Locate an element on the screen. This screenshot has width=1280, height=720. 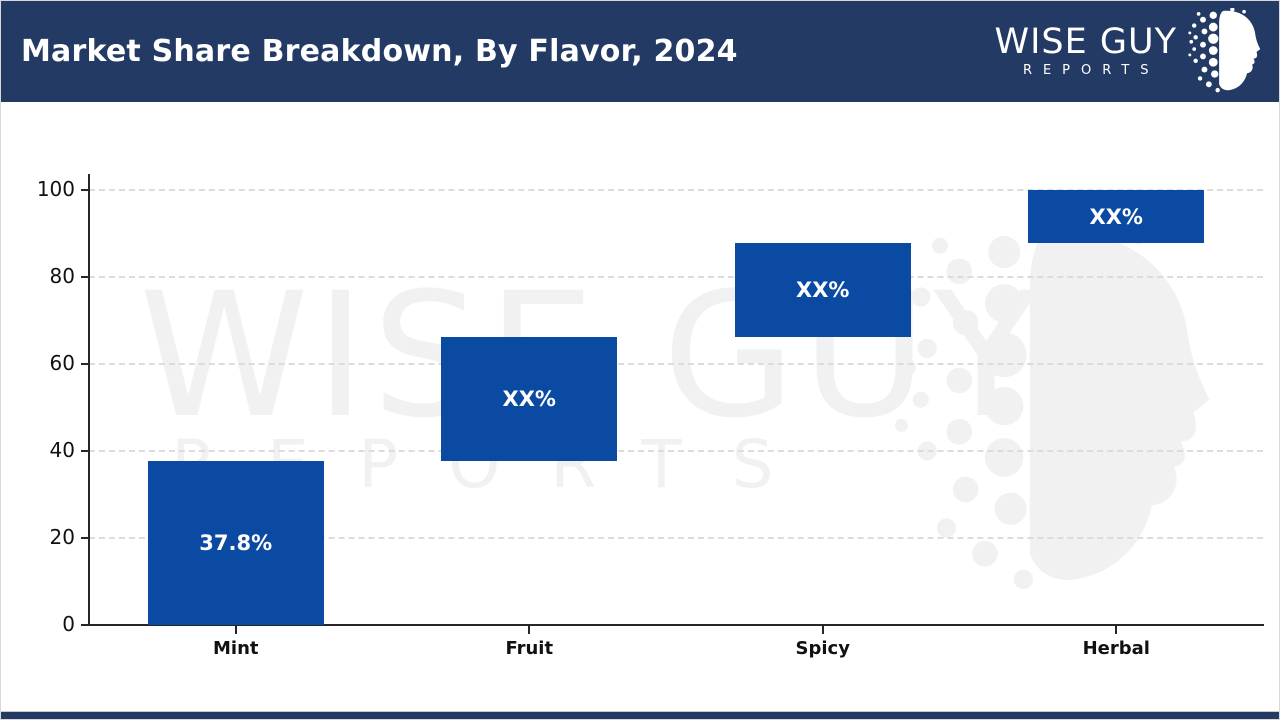
y-tick-label: 60 is located at coordinates (62, 363).